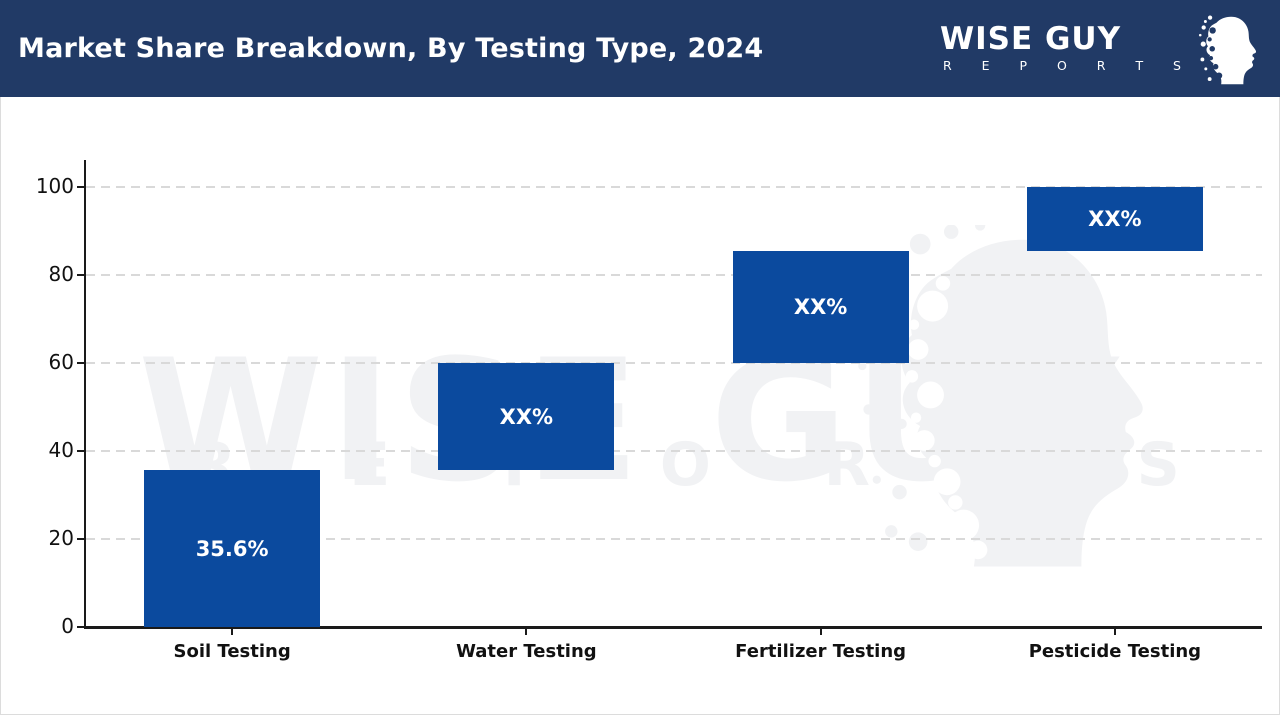  Describe the element at coordinates (1115, 651) in the screenshot. I see `x-category-label: Pesticide Testing` at that location.